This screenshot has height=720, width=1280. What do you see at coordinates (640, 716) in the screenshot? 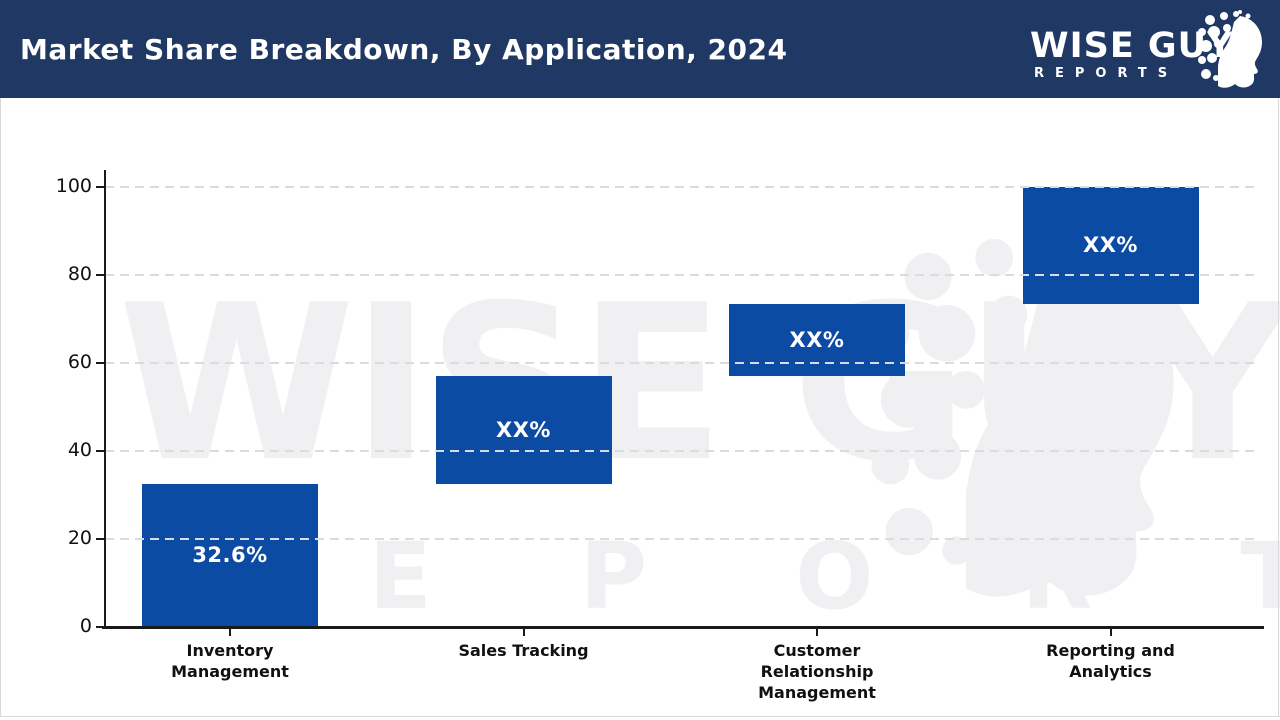
I see `page-border-bottom` at bounding box center [640, 716].